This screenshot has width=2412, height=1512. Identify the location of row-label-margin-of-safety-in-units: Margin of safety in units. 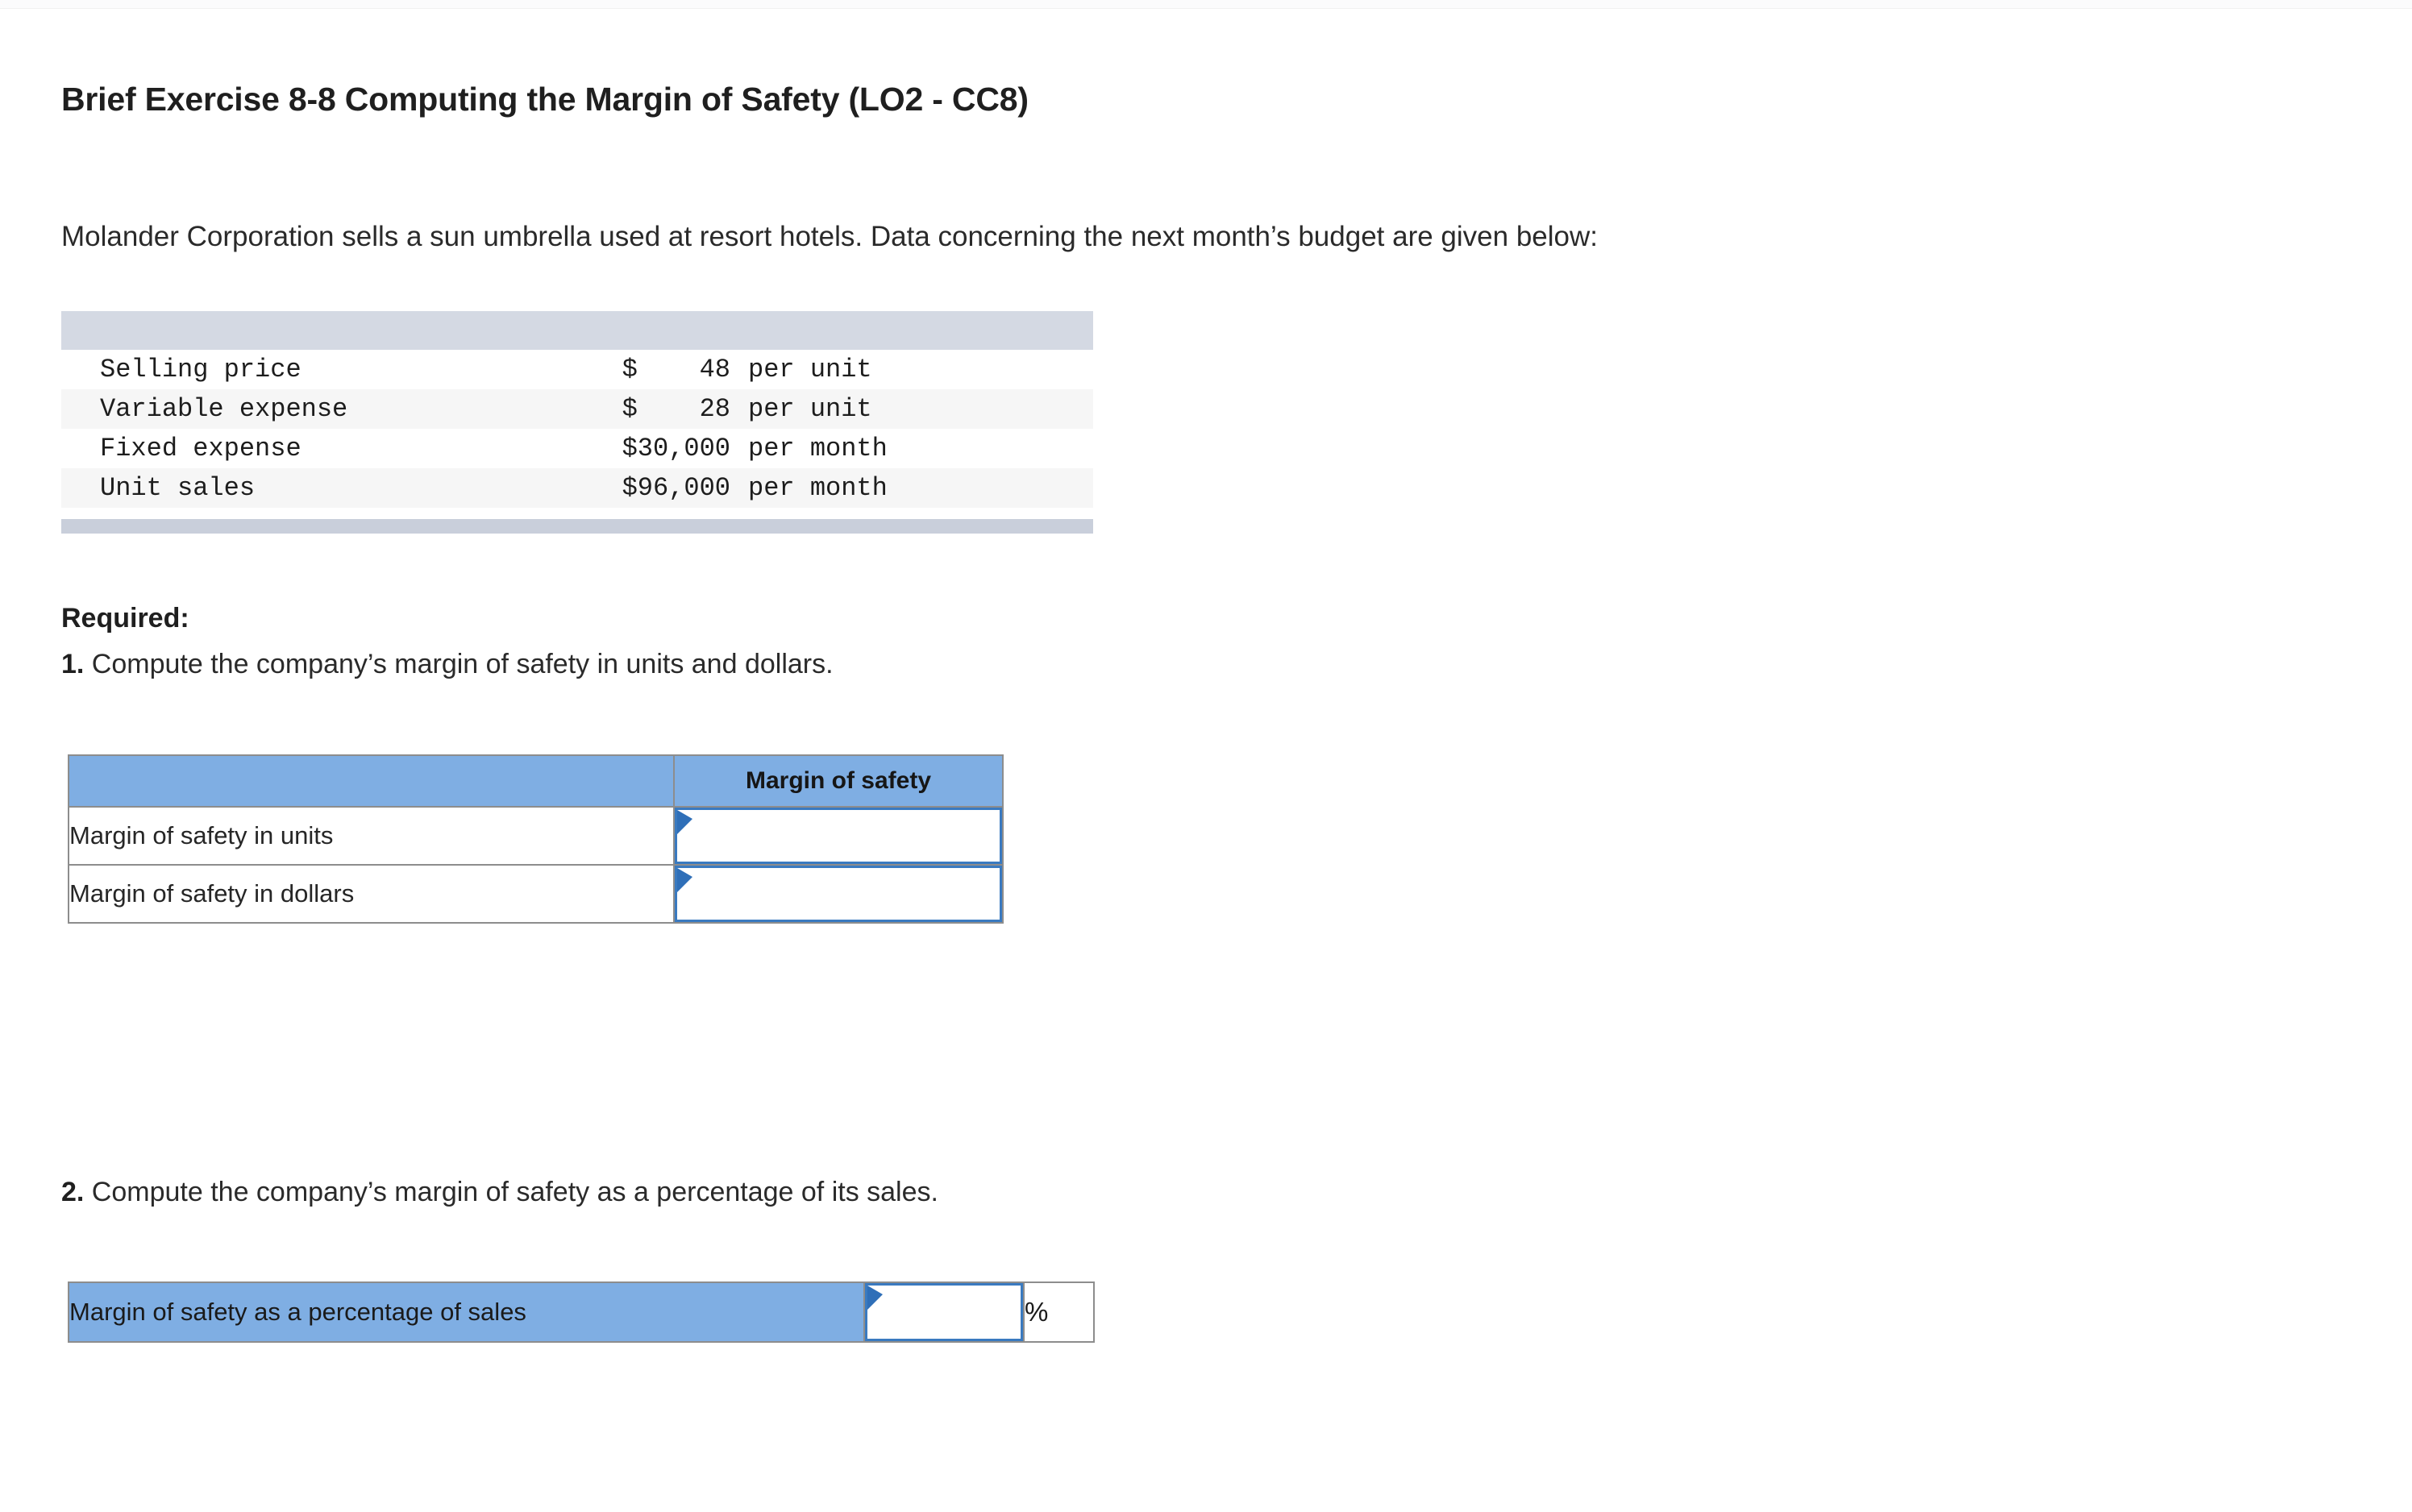
(371, 836).